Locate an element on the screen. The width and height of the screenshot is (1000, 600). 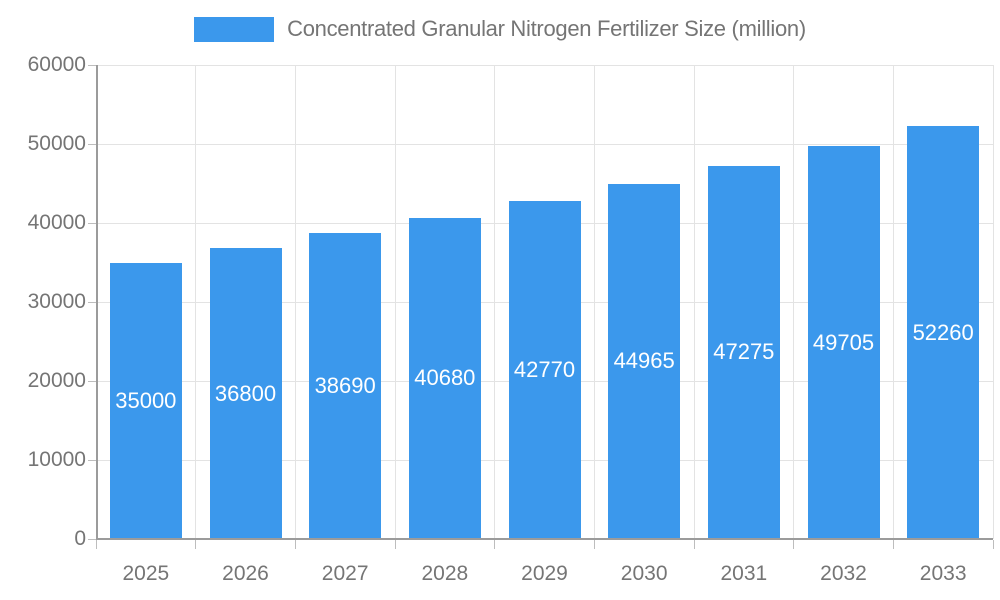
y-axis-tick-label: 0 is located at coordinates (80, 538).